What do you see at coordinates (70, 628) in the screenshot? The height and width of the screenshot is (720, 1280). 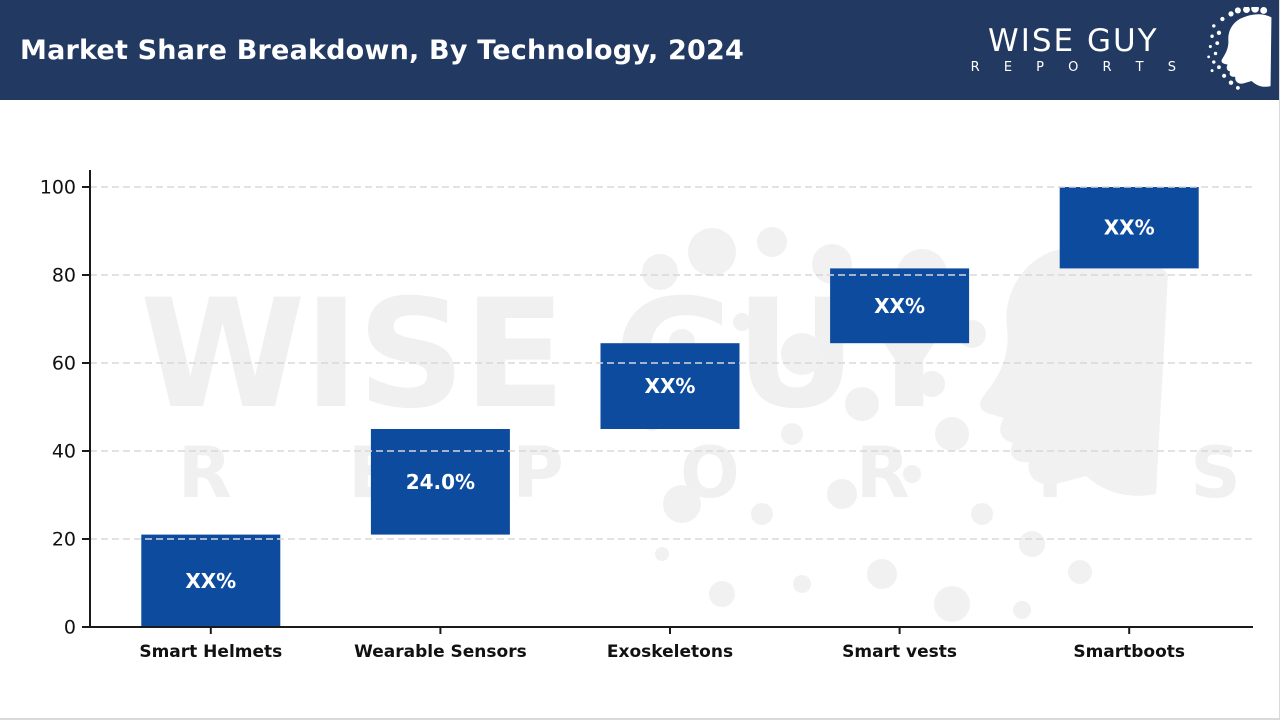 I see `y-tick-label: 0` at bounding box center [70, 628].